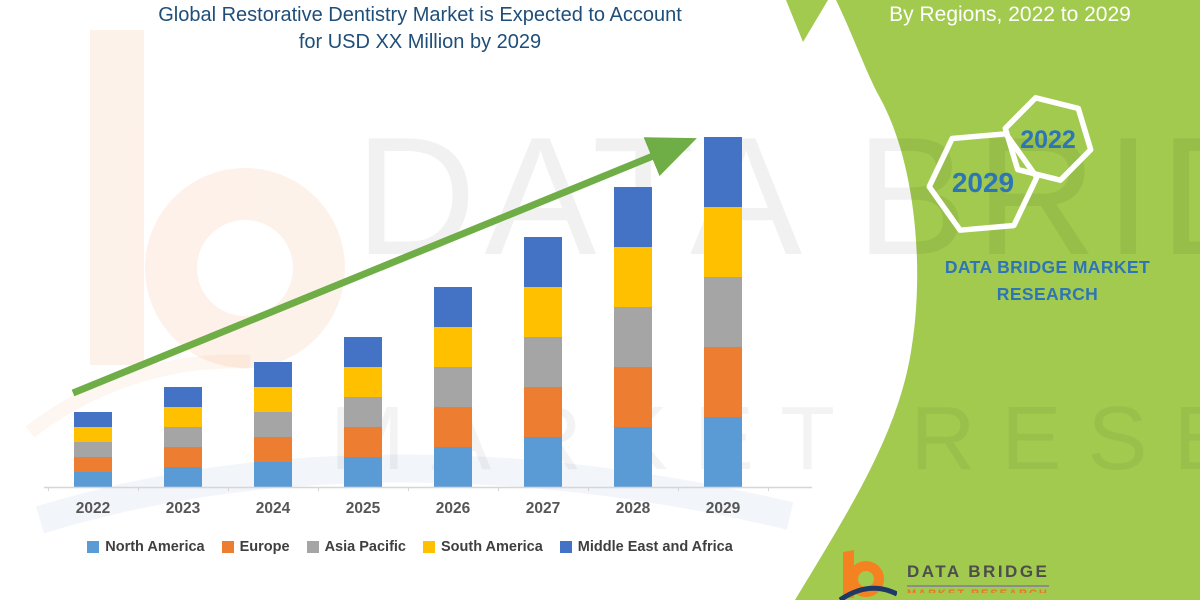  Describe the element at coordinates (723, 242) in the screenshot. I see `bar-2029-south-america` at that location.